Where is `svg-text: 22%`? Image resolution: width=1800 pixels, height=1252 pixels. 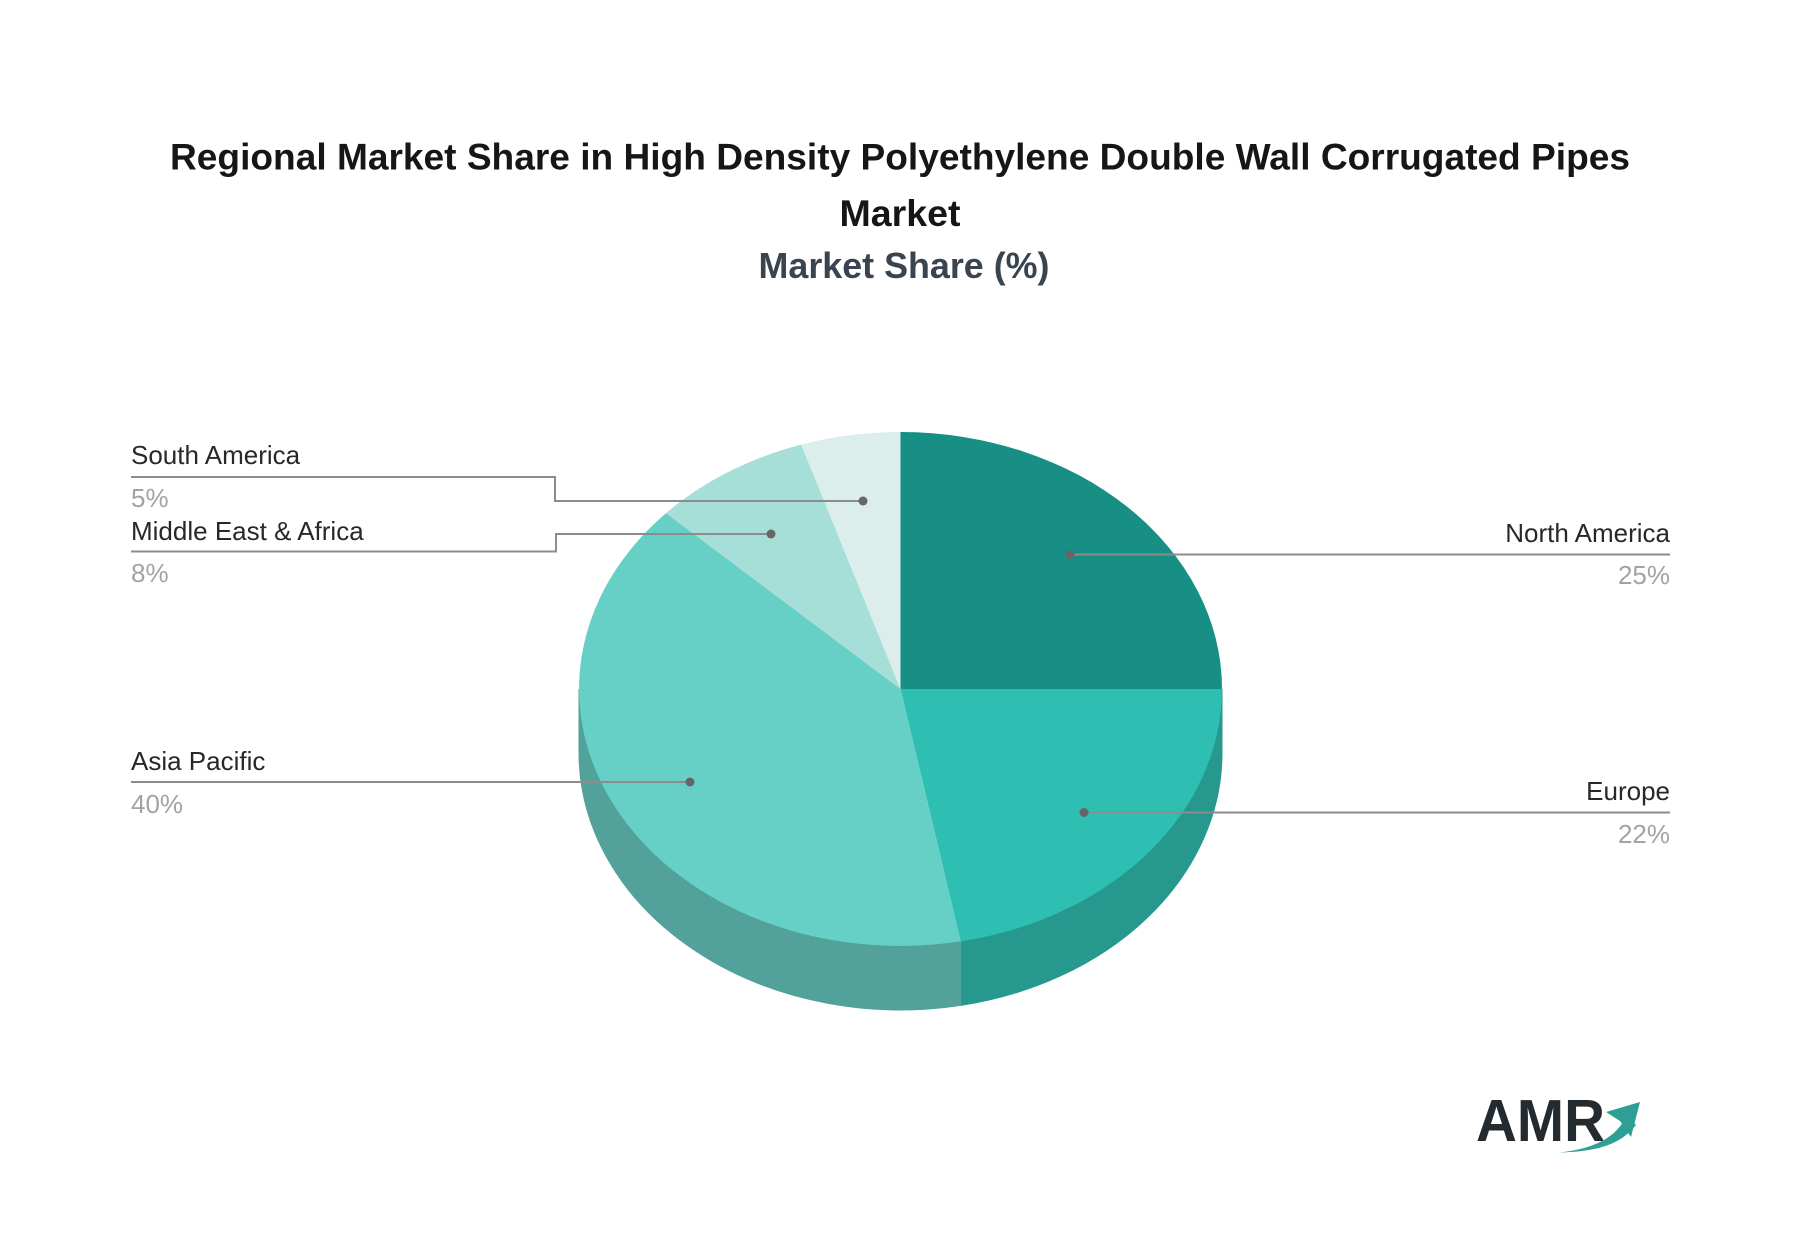
svg-text: 22% is located at coordinates (1644, 834).